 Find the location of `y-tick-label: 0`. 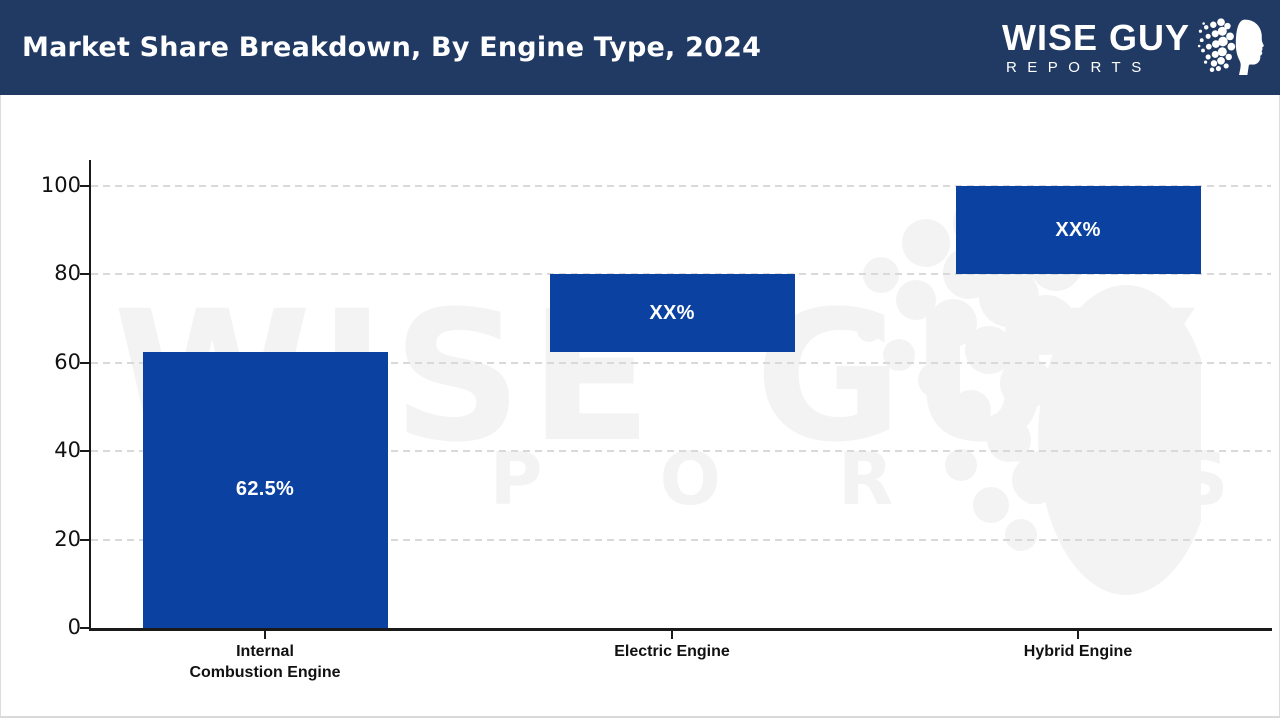

y-tick-label: 0 is located at coordinates (74, 627).